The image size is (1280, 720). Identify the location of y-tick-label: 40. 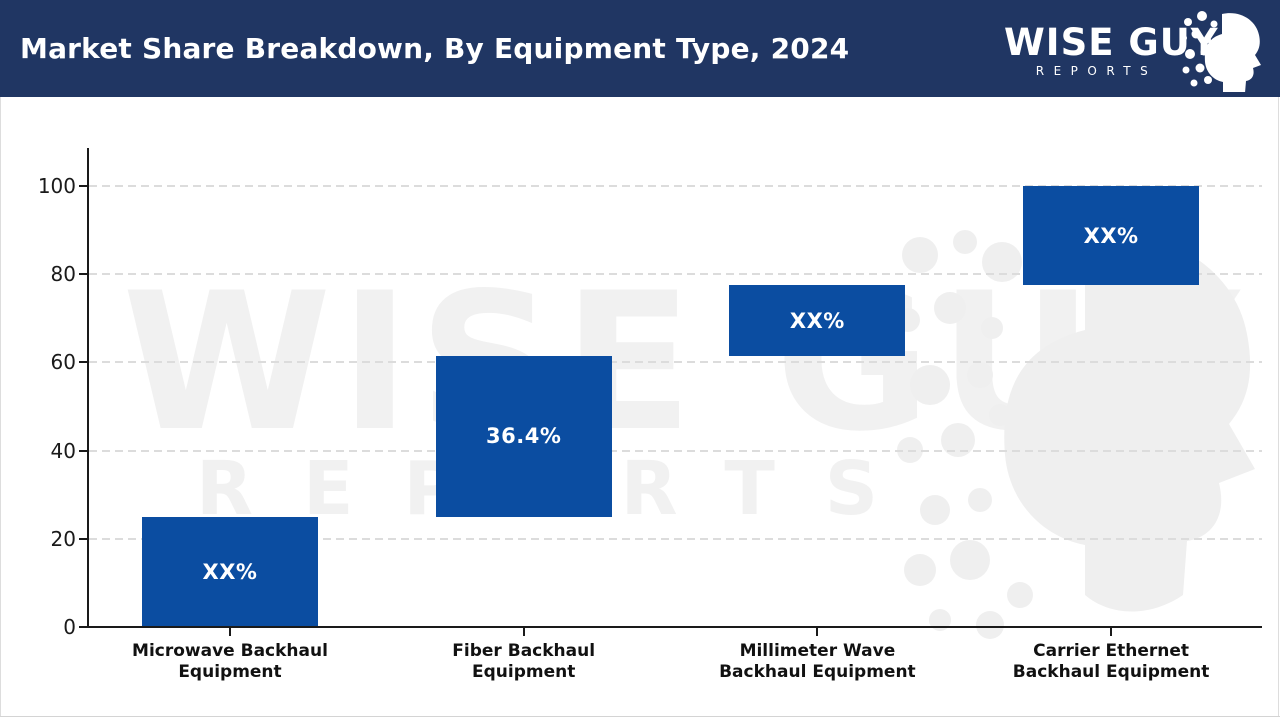
(63, 450).